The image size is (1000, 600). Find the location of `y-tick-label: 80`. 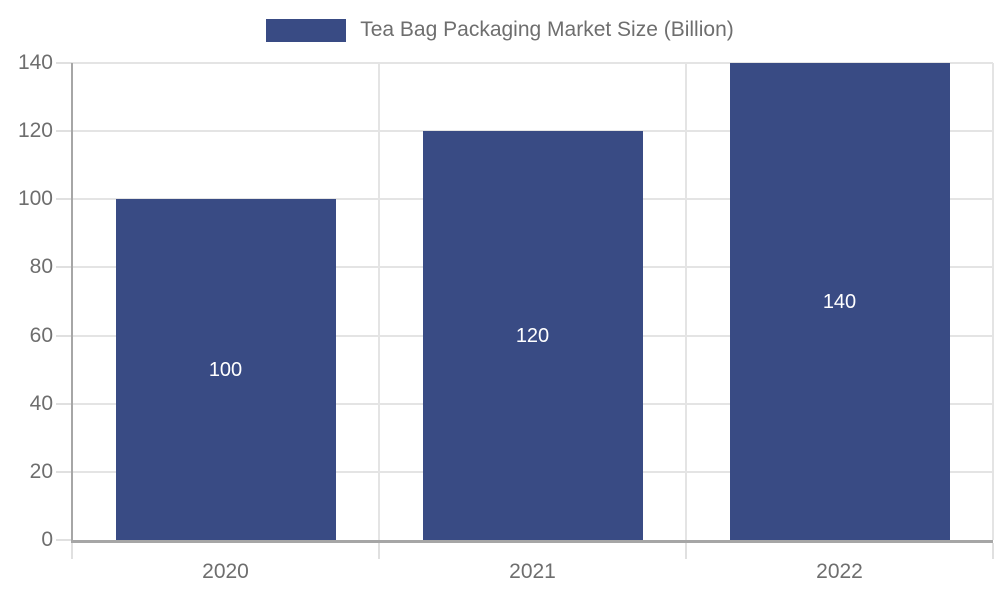

y-tick-label: 80 is located at coordinates (41, 267).